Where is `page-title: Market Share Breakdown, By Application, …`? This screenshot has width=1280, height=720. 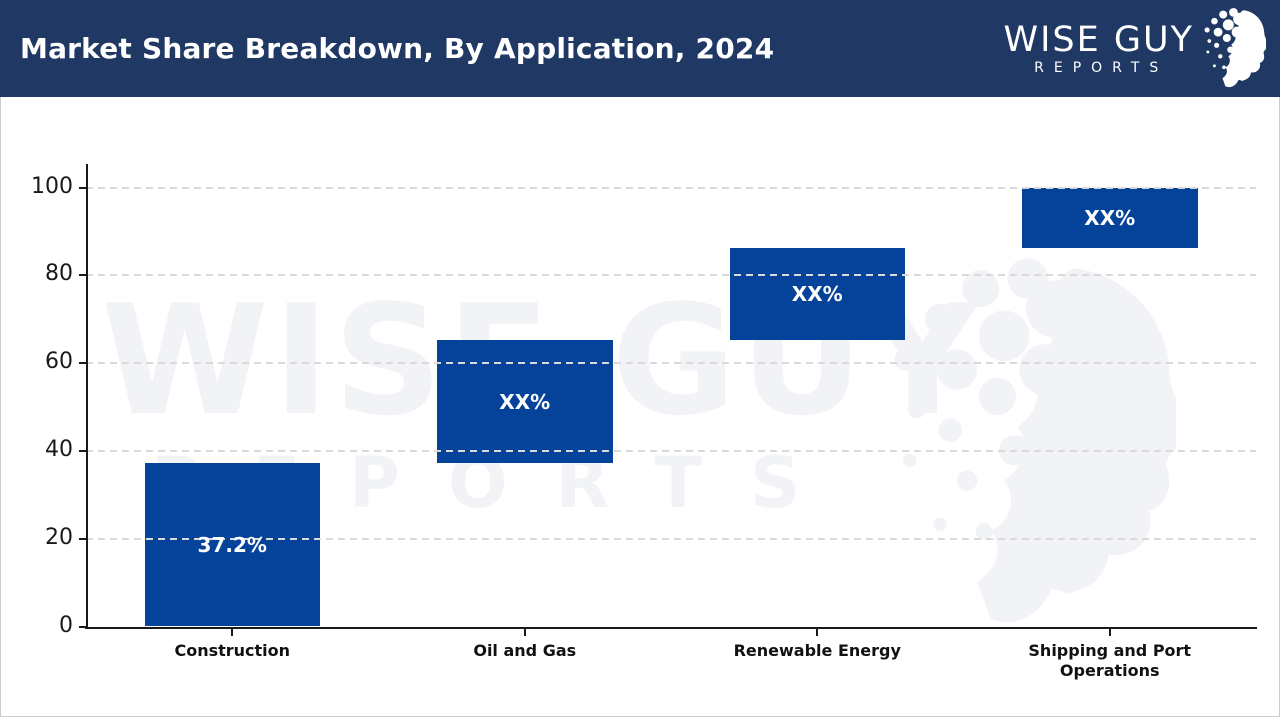 page-title: Market Share Breakdown, By Application, … is located at coordinates (397, 48).